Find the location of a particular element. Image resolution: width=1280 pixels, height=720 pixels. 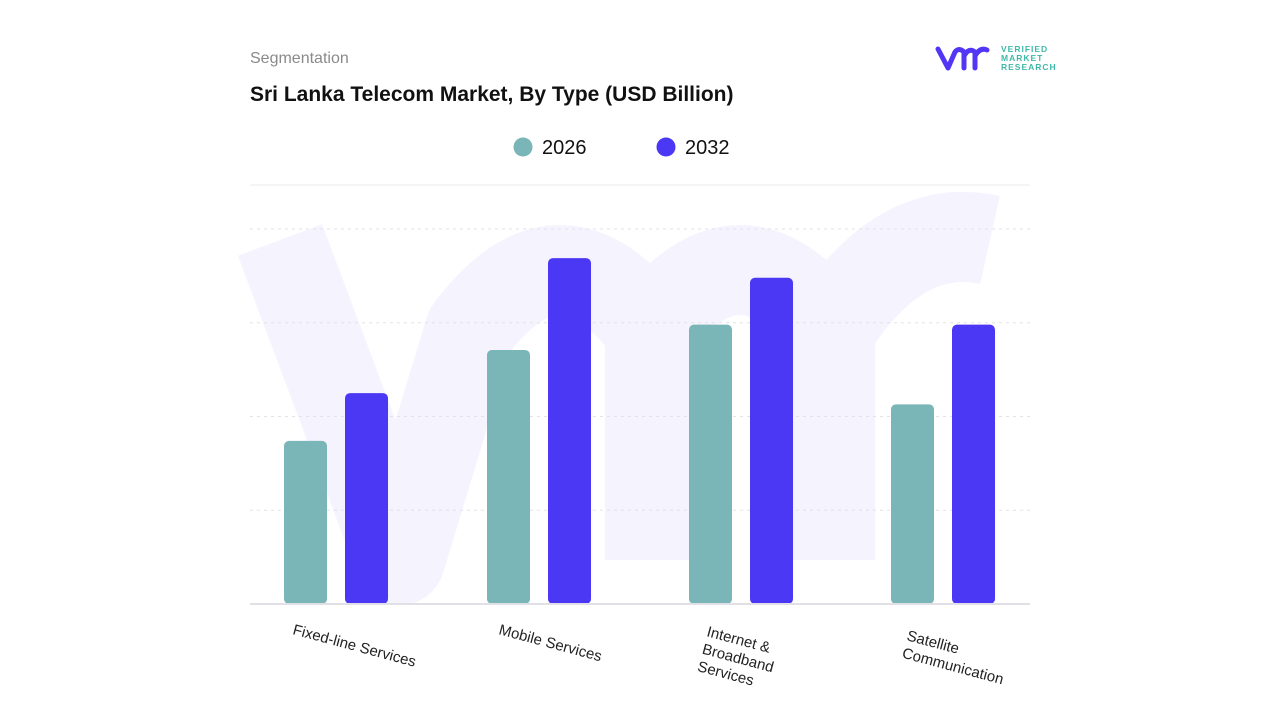

legend-label-2032: 2032 is located at coordinates (707, 148).